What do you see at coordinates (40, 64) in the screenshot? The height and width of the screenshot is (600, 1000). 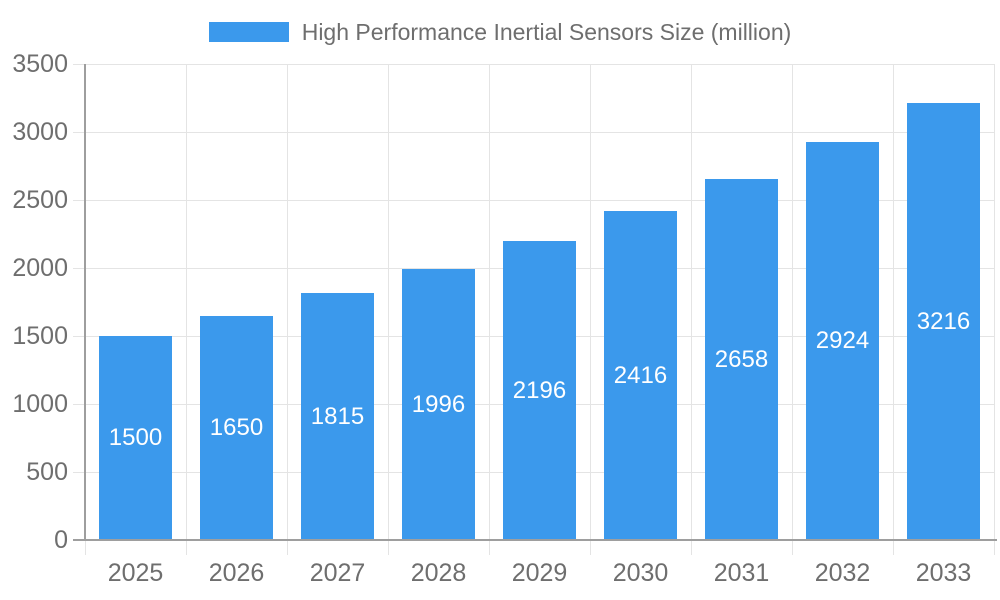 I see `y-axis-tick-label: 3500` at bounding box center [40, 64].